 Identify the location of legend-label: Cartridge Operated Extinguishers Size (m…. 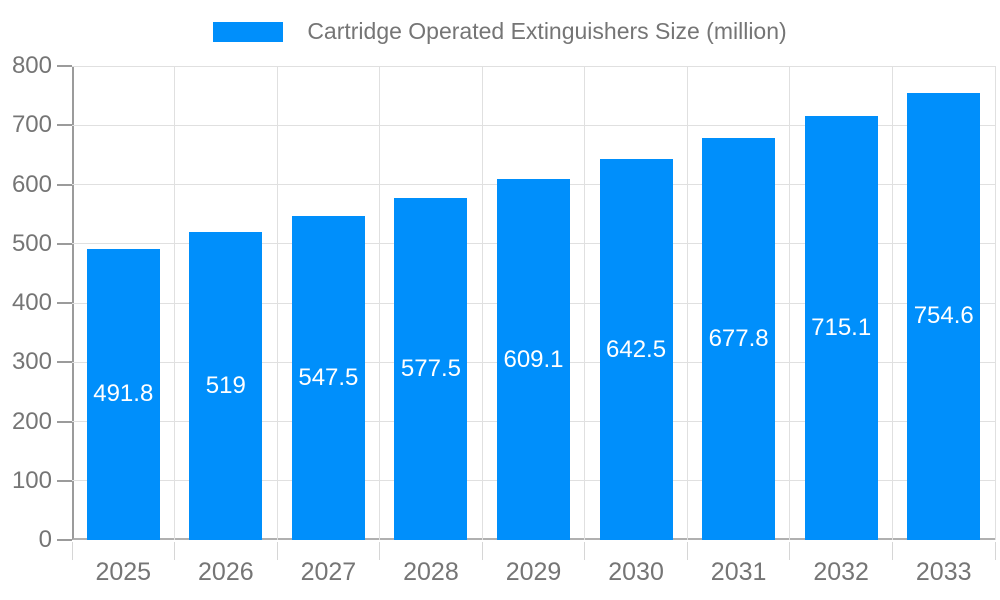
(547, 31).